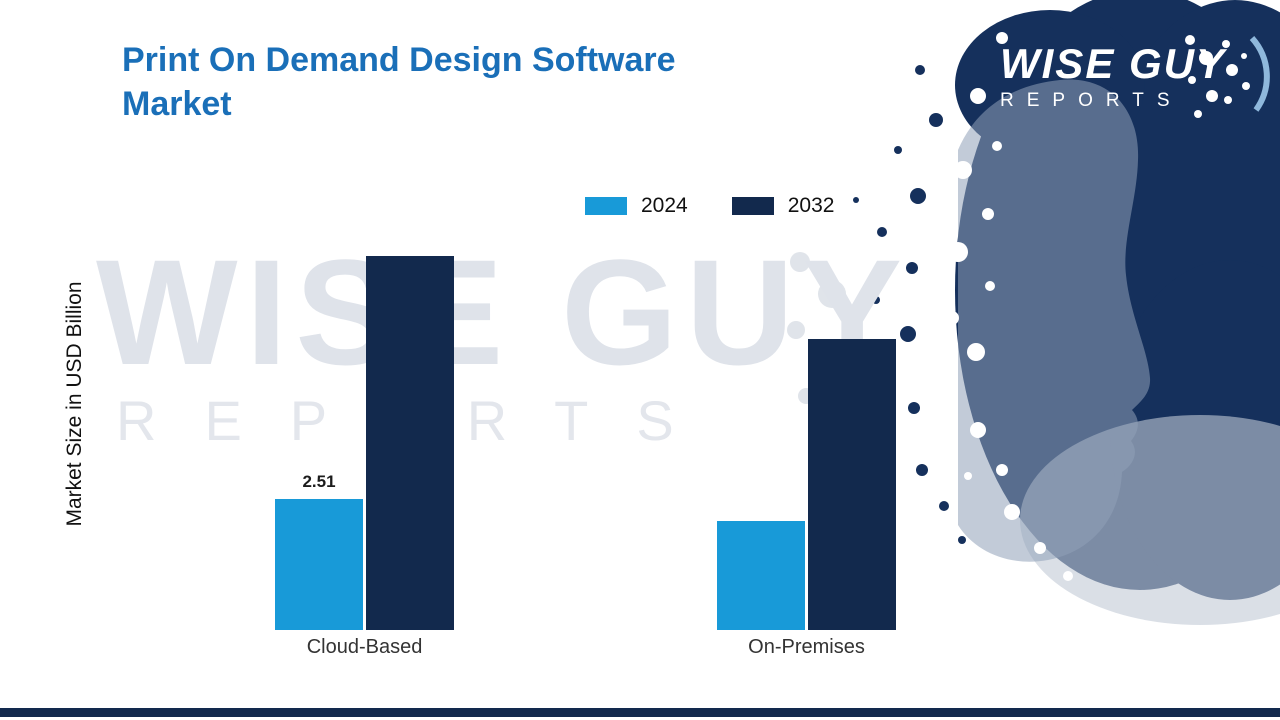 Image resolution: width=1280 pixels, height=720 pixels. I want to click on bar-group-on-premises, so click(806, 484).